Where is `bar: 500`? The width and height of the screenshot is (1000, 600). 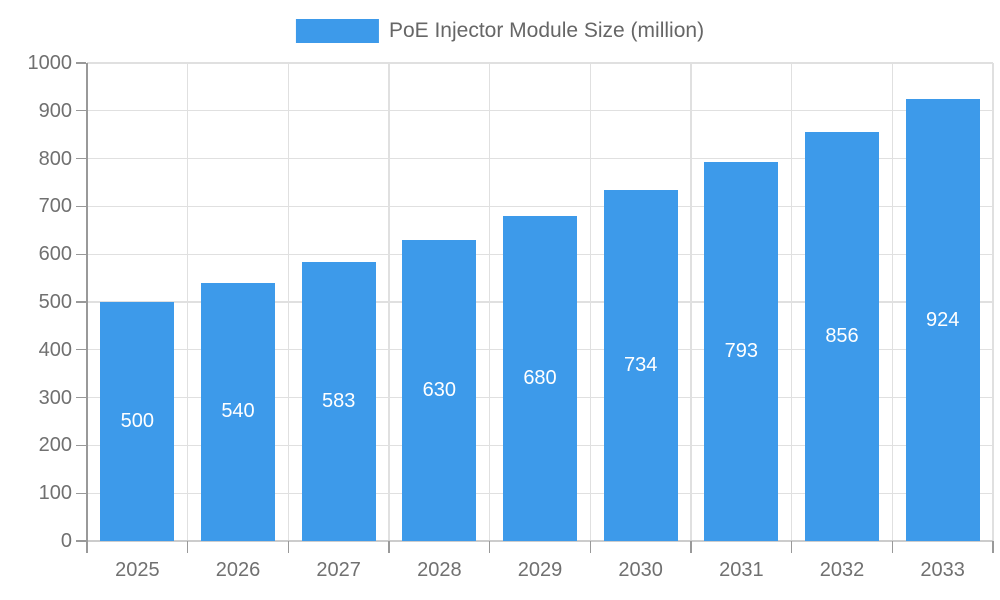 bar: 500 is located at coordinates (137, 421).